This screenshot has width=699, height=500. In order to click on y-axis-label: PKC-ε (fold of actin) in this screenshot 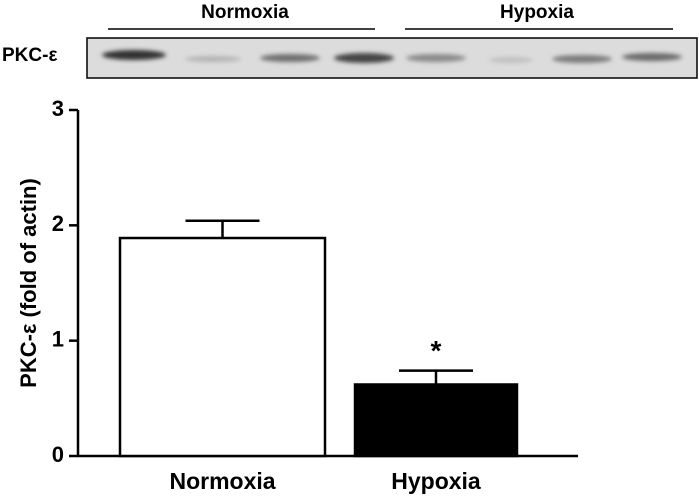, I will do `click(28, 283)`.